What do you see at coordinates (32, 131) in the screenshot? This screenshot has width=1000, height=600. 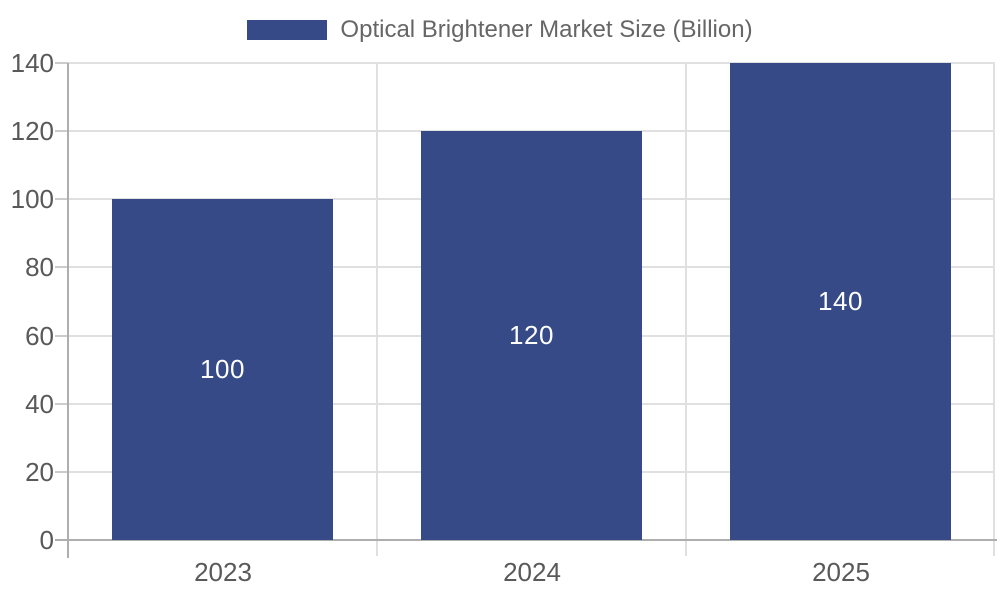 I see `y-axis-label: 120` at bounding box center [32, 131].